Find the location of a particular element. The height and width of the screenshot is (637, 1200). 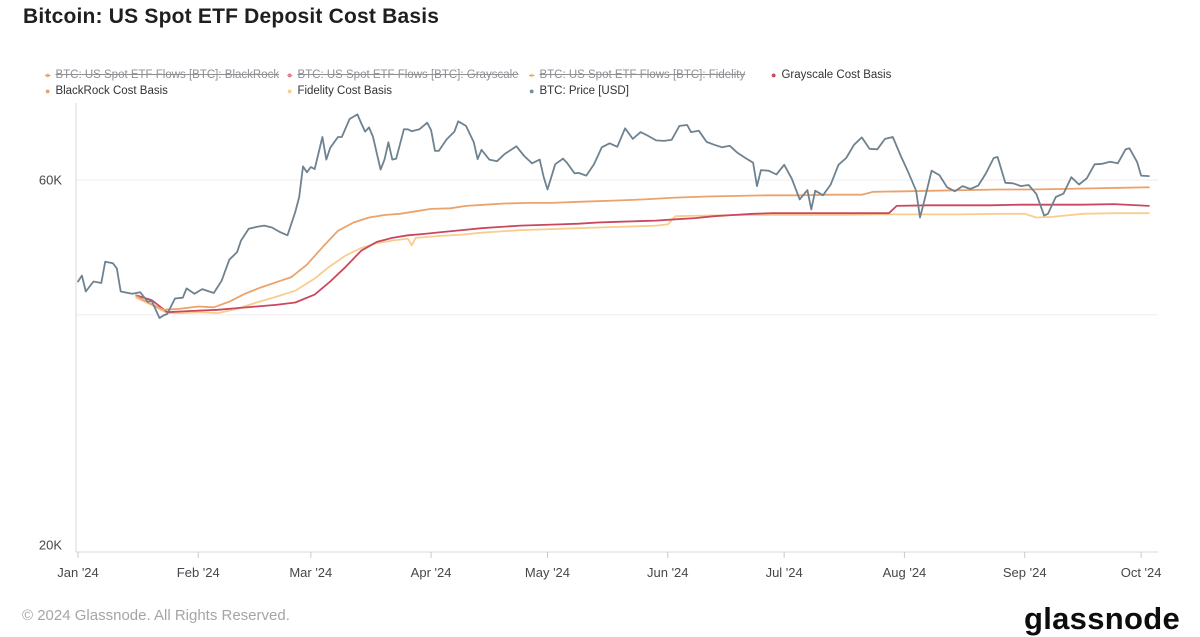

legend-label: BTC: US Spot ETF Flows [BTC]: BlackRock is located at coordinates (167, 75).